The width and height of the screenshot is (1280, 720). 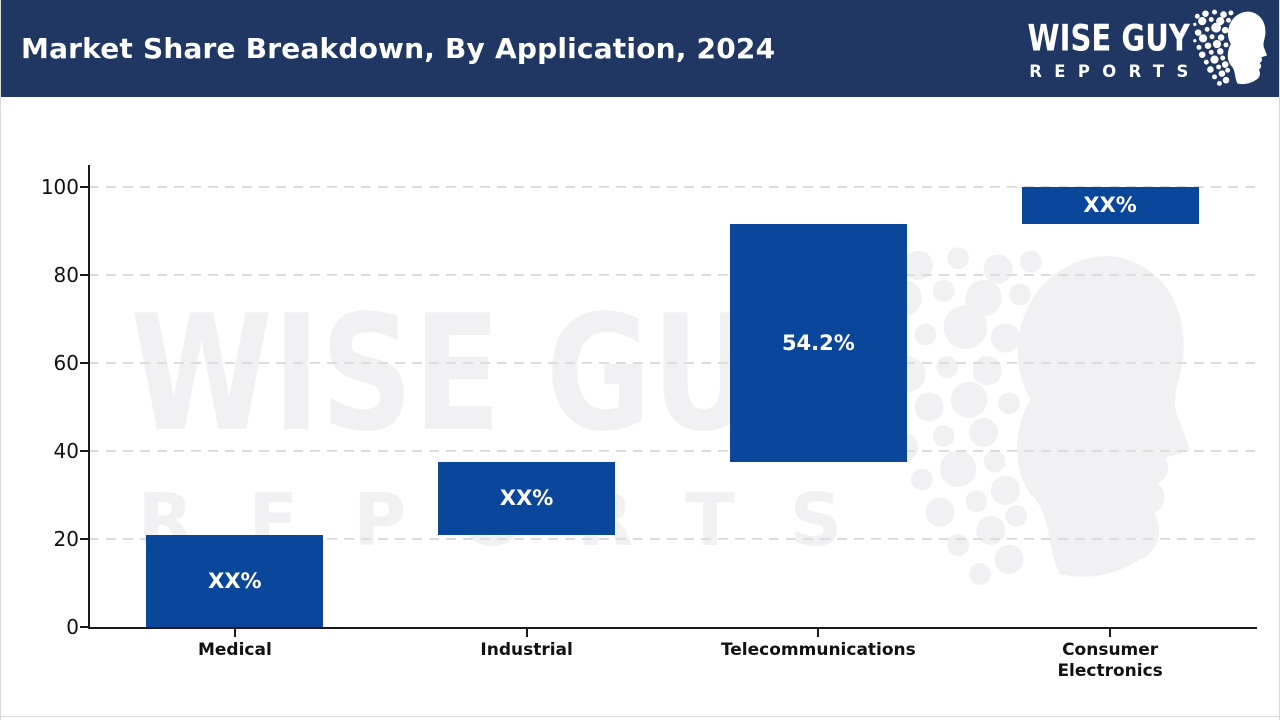 I want to click on y-tick-label: 20, so click(x=66, y=539).